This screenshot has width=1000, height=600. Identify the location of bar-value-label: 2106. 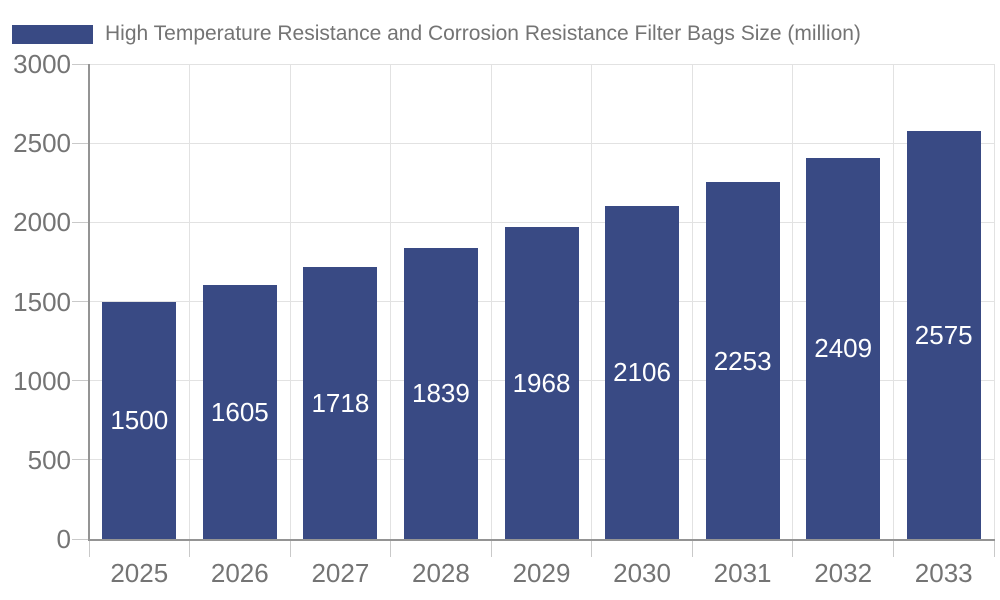
(642, 372).